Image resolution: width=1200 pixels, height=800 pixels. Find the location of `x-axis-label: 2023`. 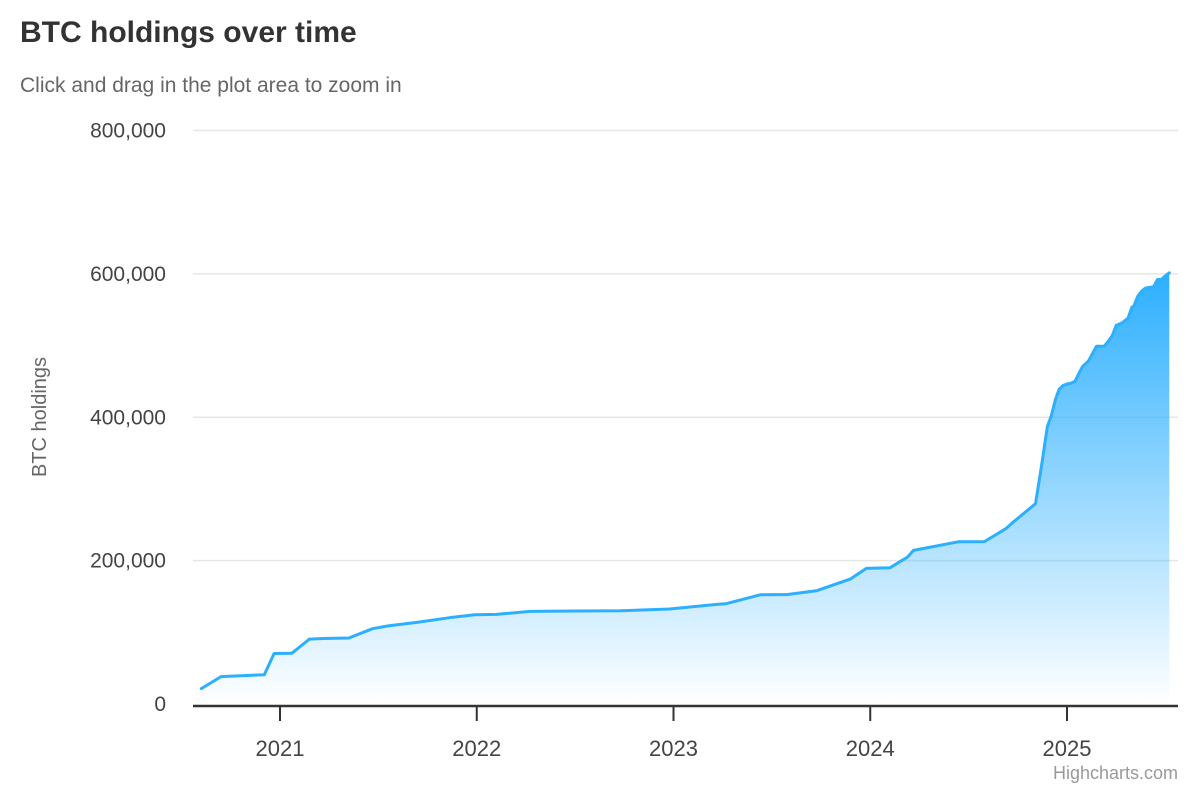

x-axis-label: 2023 is located at coordinates (673, 748).